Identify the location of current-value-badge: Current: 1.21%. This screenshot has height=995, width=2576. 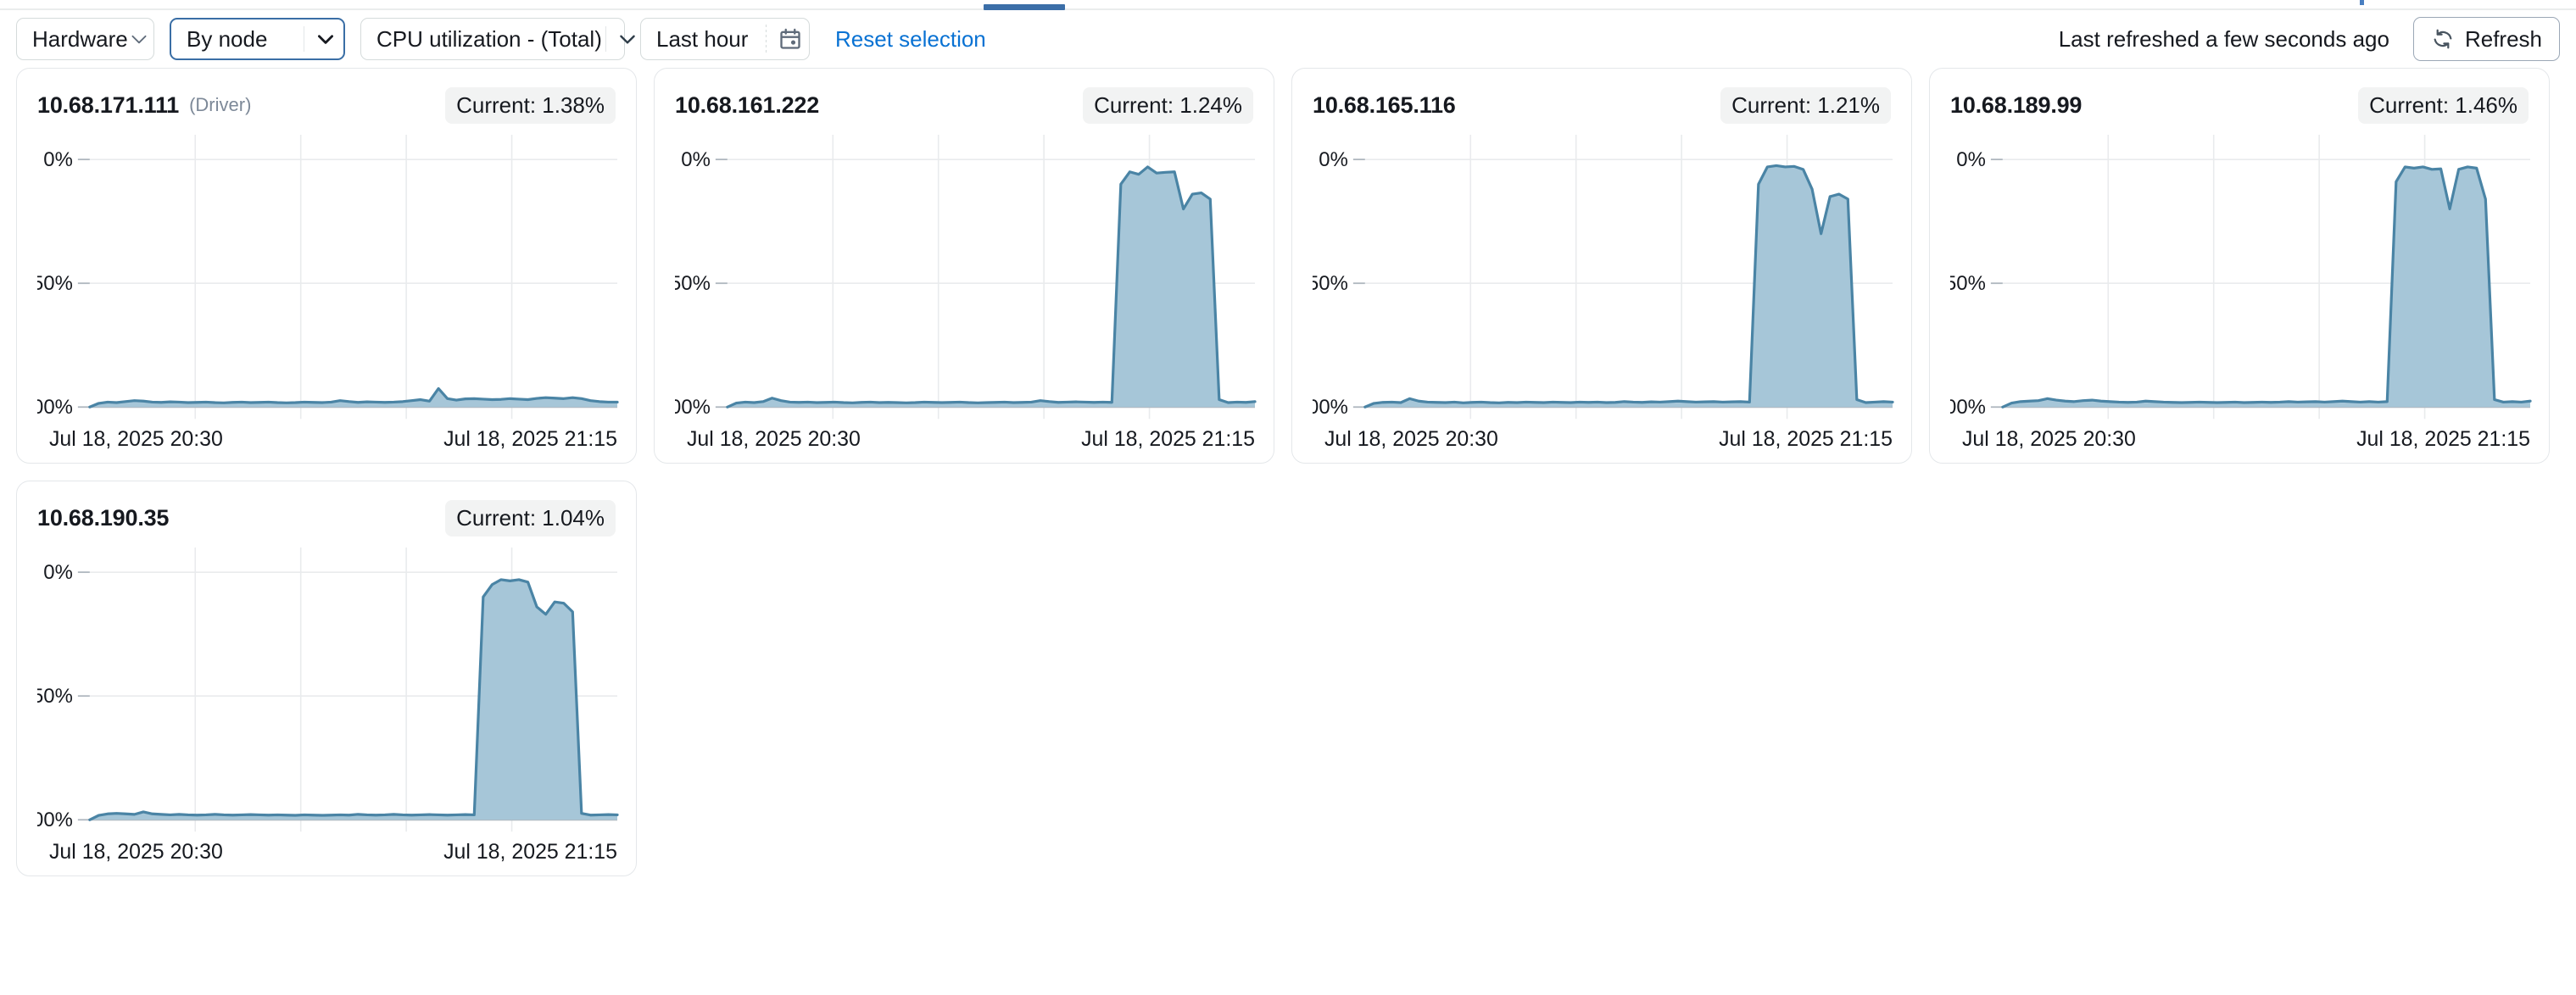
(1805, 105).